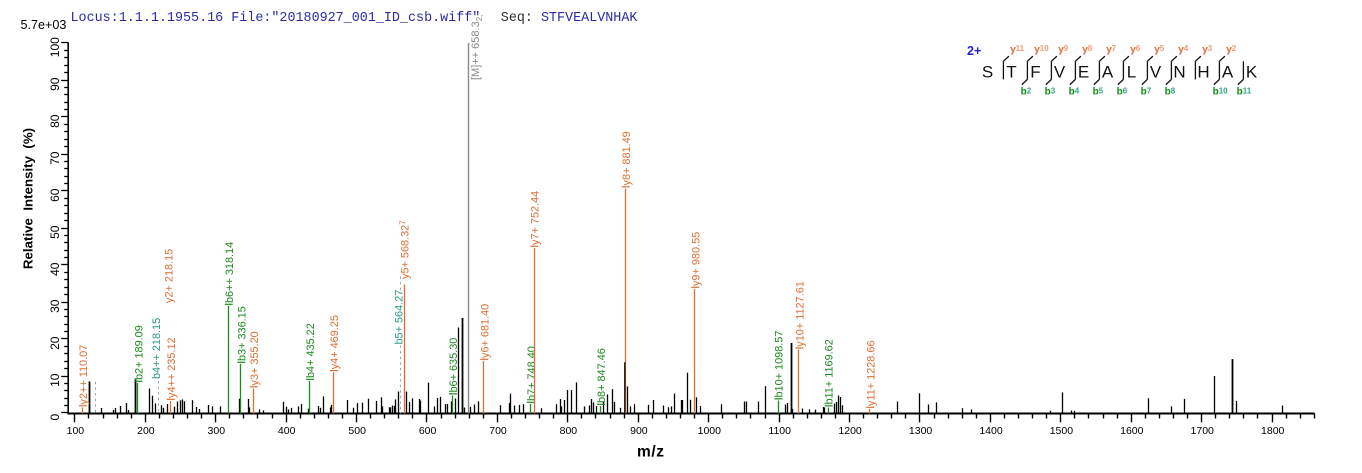 This screenshot has width=1362, height=473. I want to click on svg-text: y2++ 110.07, so click(84, 375).